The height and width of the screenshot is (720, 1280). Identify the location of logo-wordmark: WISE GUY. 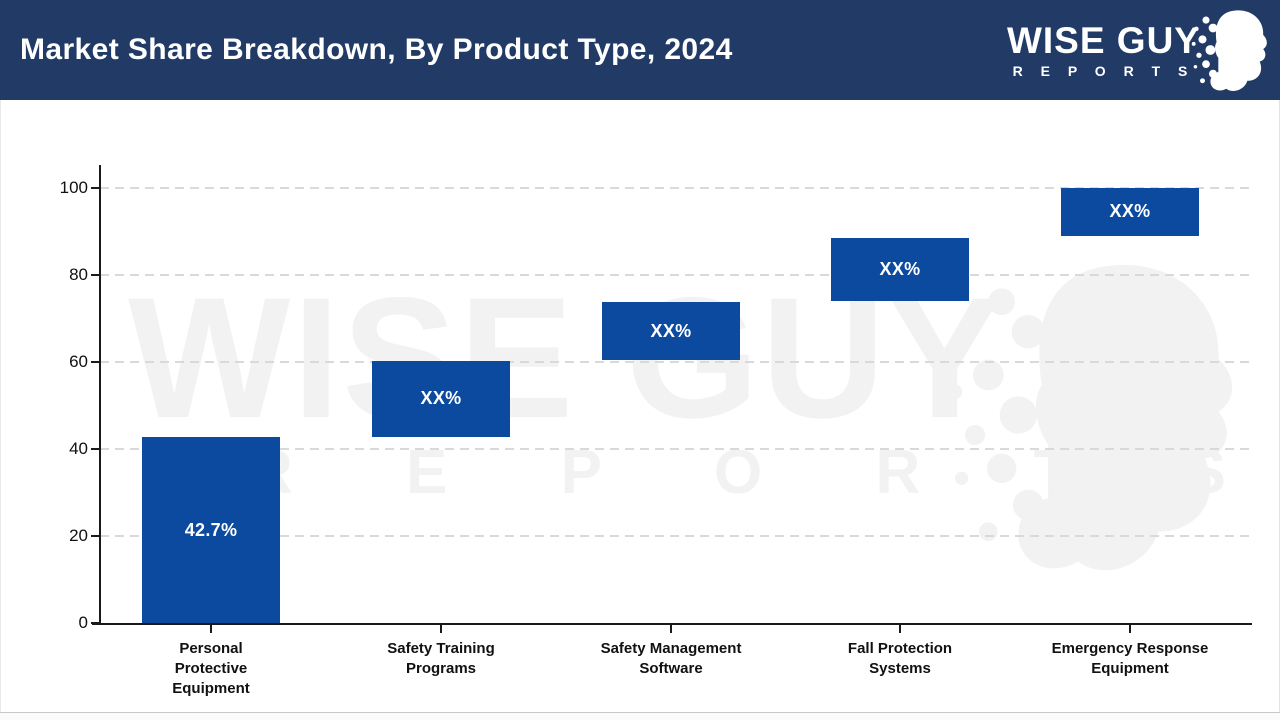
(1103, 40).